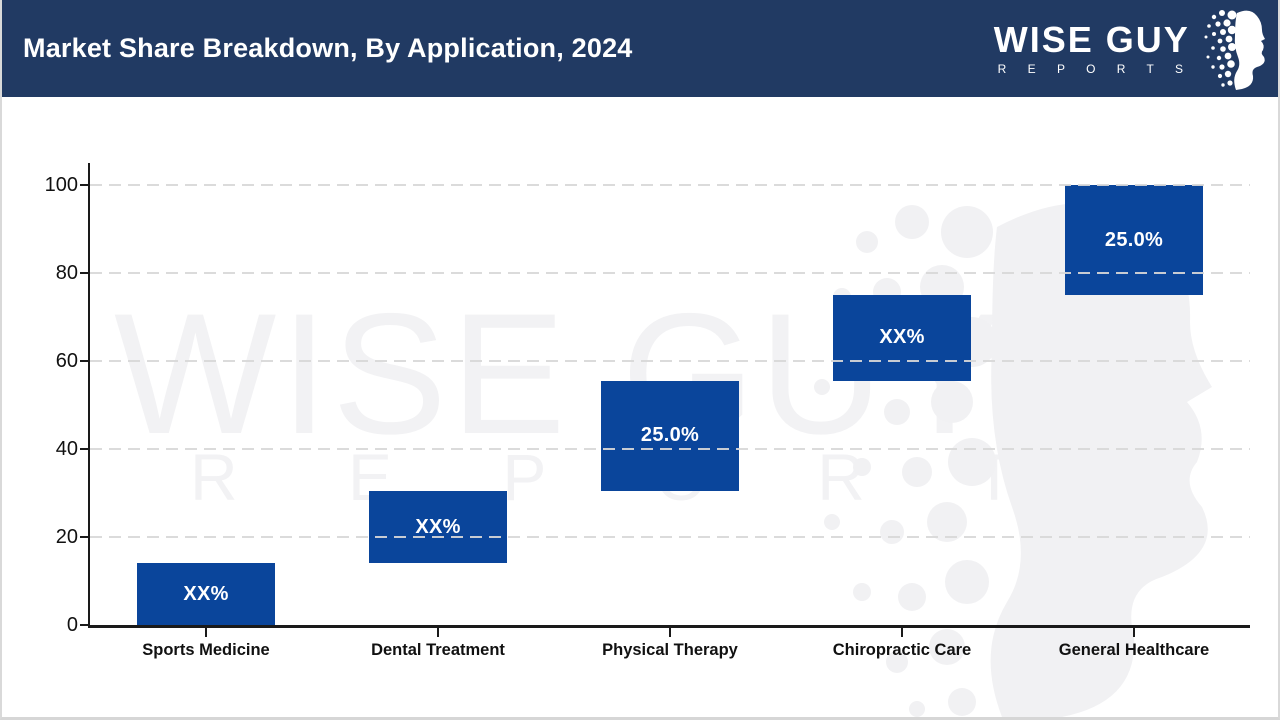 This screenshot has width=1280, height=720. I want to click on bar-dental-treatment: XX%, so click(438, 527).